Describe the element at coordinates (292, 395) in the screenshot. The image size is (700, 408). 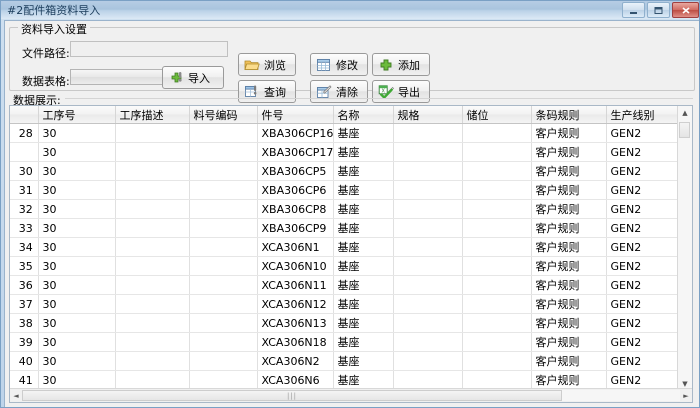
I see `horizontal-scroll-thumb: |||` at that location.